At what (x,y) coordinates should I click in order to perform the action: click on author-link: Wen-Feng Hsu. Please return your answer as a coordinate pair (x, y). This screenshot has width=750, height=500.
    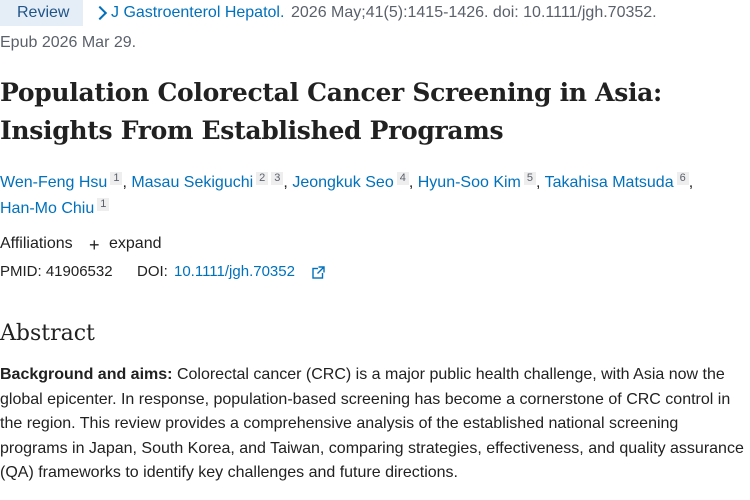
    Looking at the image, I should click on (54, 182).